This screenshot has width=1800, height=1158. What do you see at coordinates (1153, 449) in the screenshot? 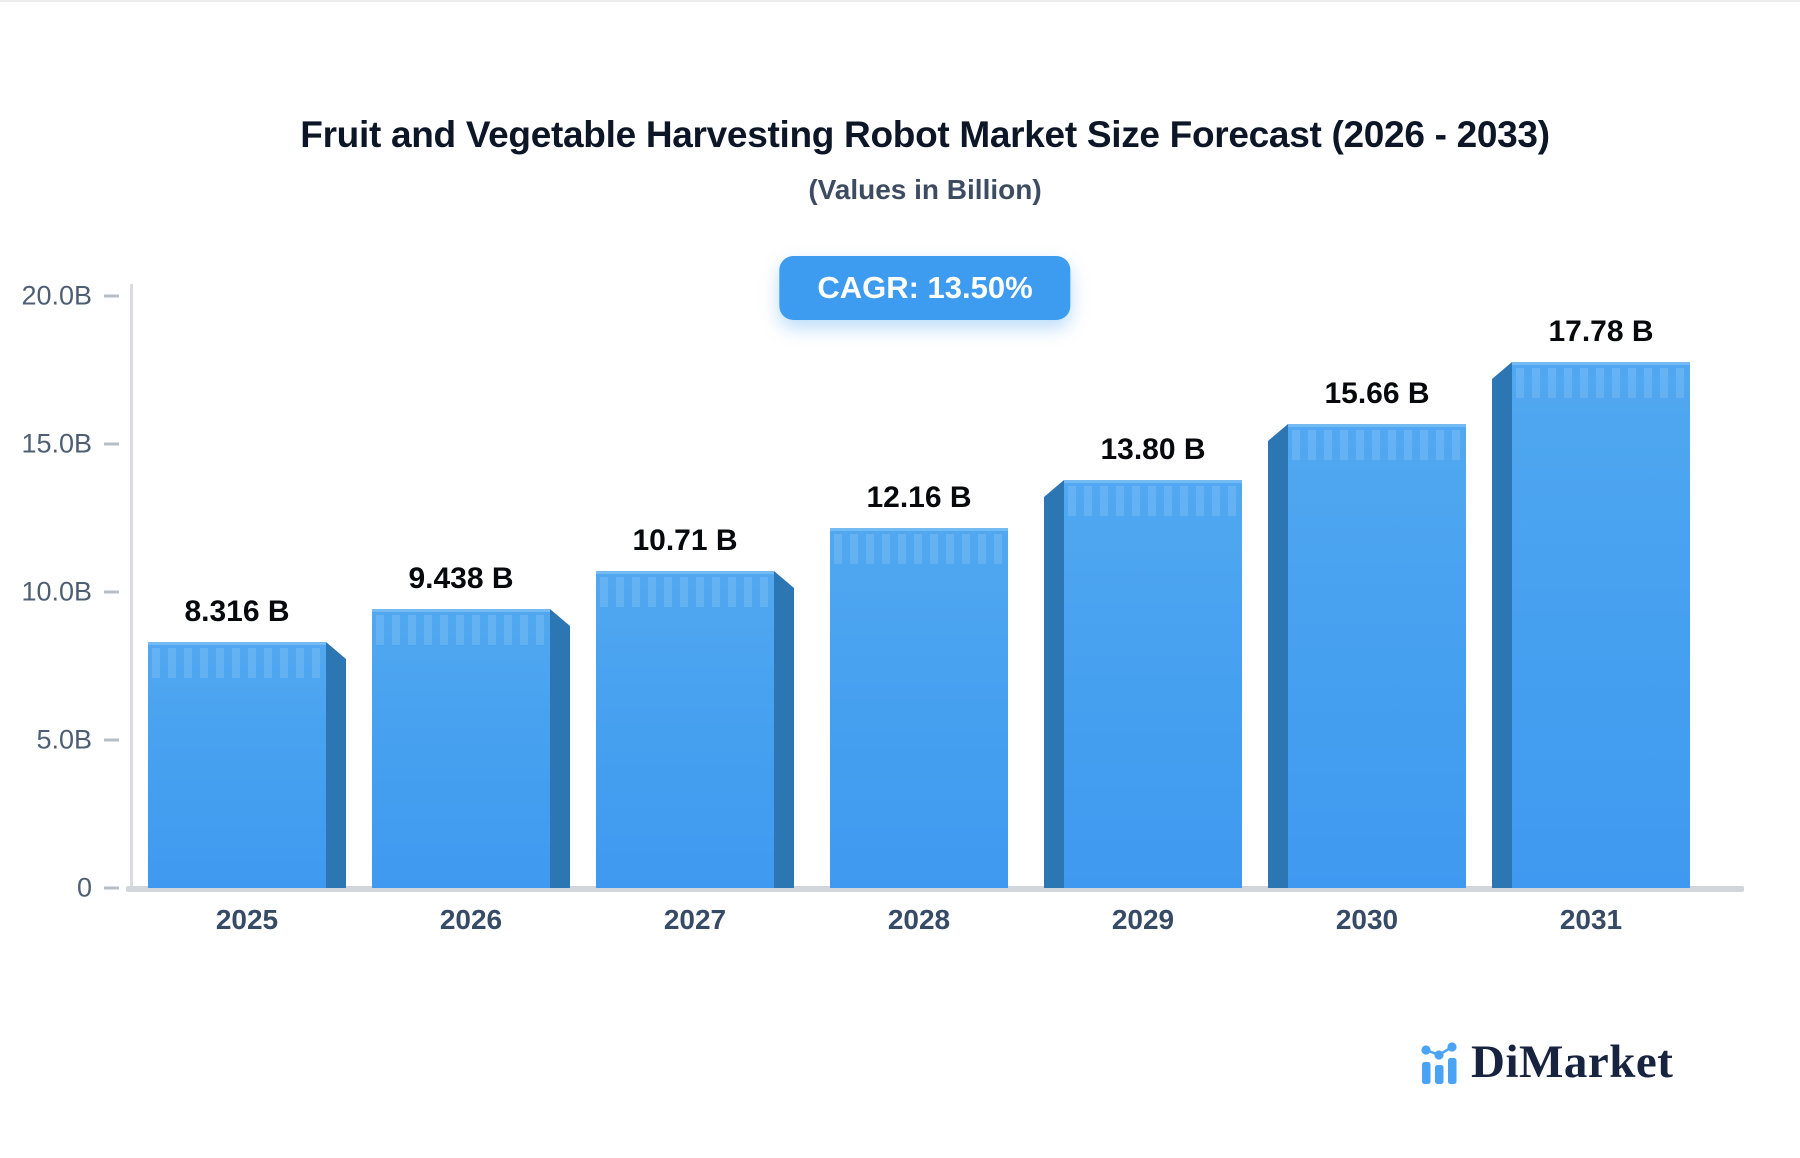
I see `bar-value-label: 13.80 B` at bounding box center [1153, 449].